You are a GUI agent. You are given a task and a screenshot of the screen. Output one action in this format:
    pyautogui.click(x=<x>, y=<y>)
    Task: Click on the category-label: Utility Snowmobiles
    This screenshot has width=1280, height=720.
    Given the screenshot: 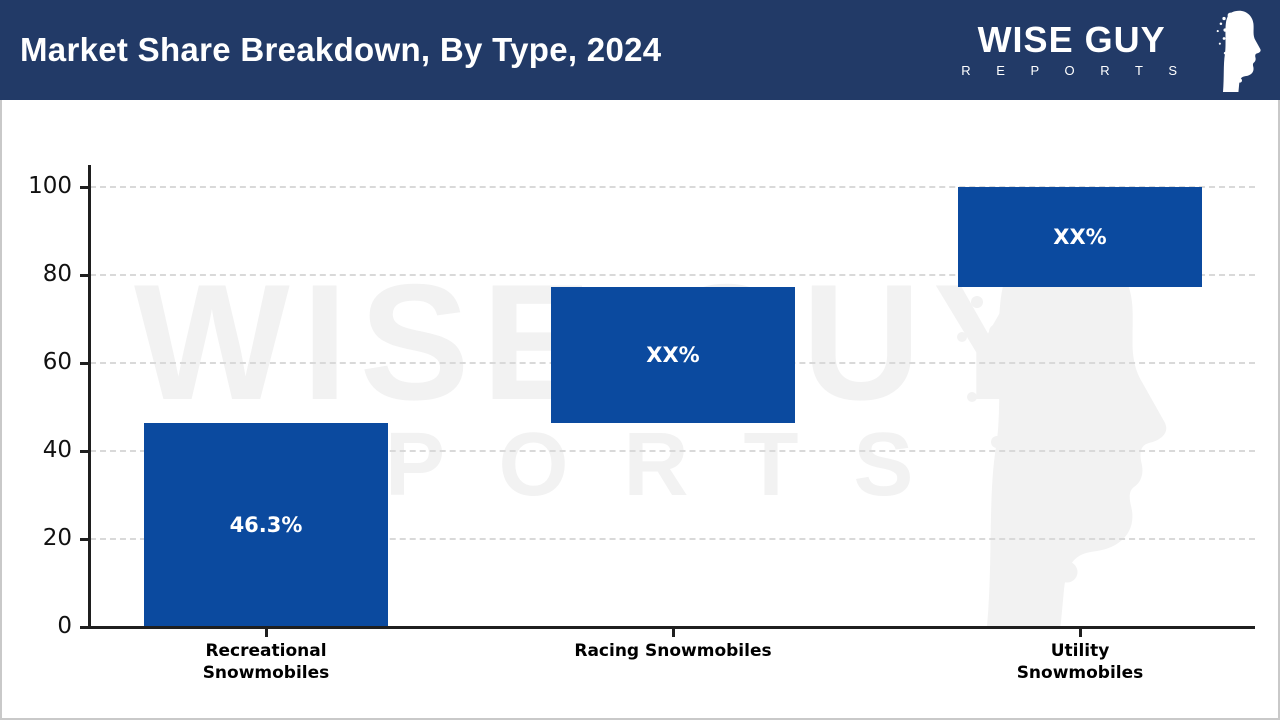 What is the action you would take?
    pyautogui.click(x=1080, y=662)
    